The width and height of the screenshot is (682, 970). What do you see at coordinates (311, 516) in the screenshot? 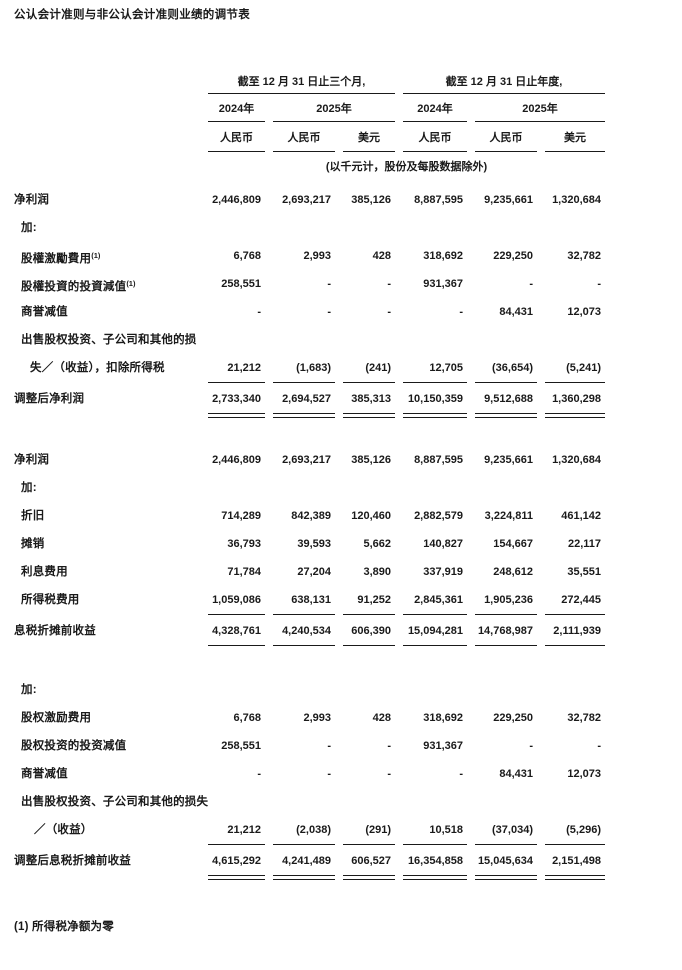
I see `cell-value: 842,389` at bounding box center [311, 516].